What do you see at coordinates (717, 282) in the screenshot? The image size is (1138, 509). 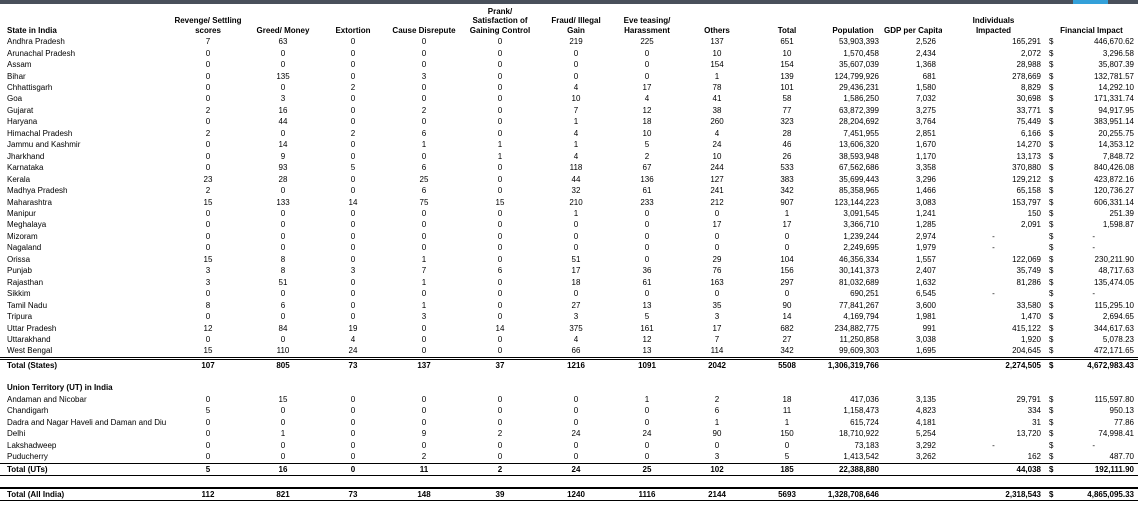 I see `cell-others: 163` at bounding box center [717, 282].